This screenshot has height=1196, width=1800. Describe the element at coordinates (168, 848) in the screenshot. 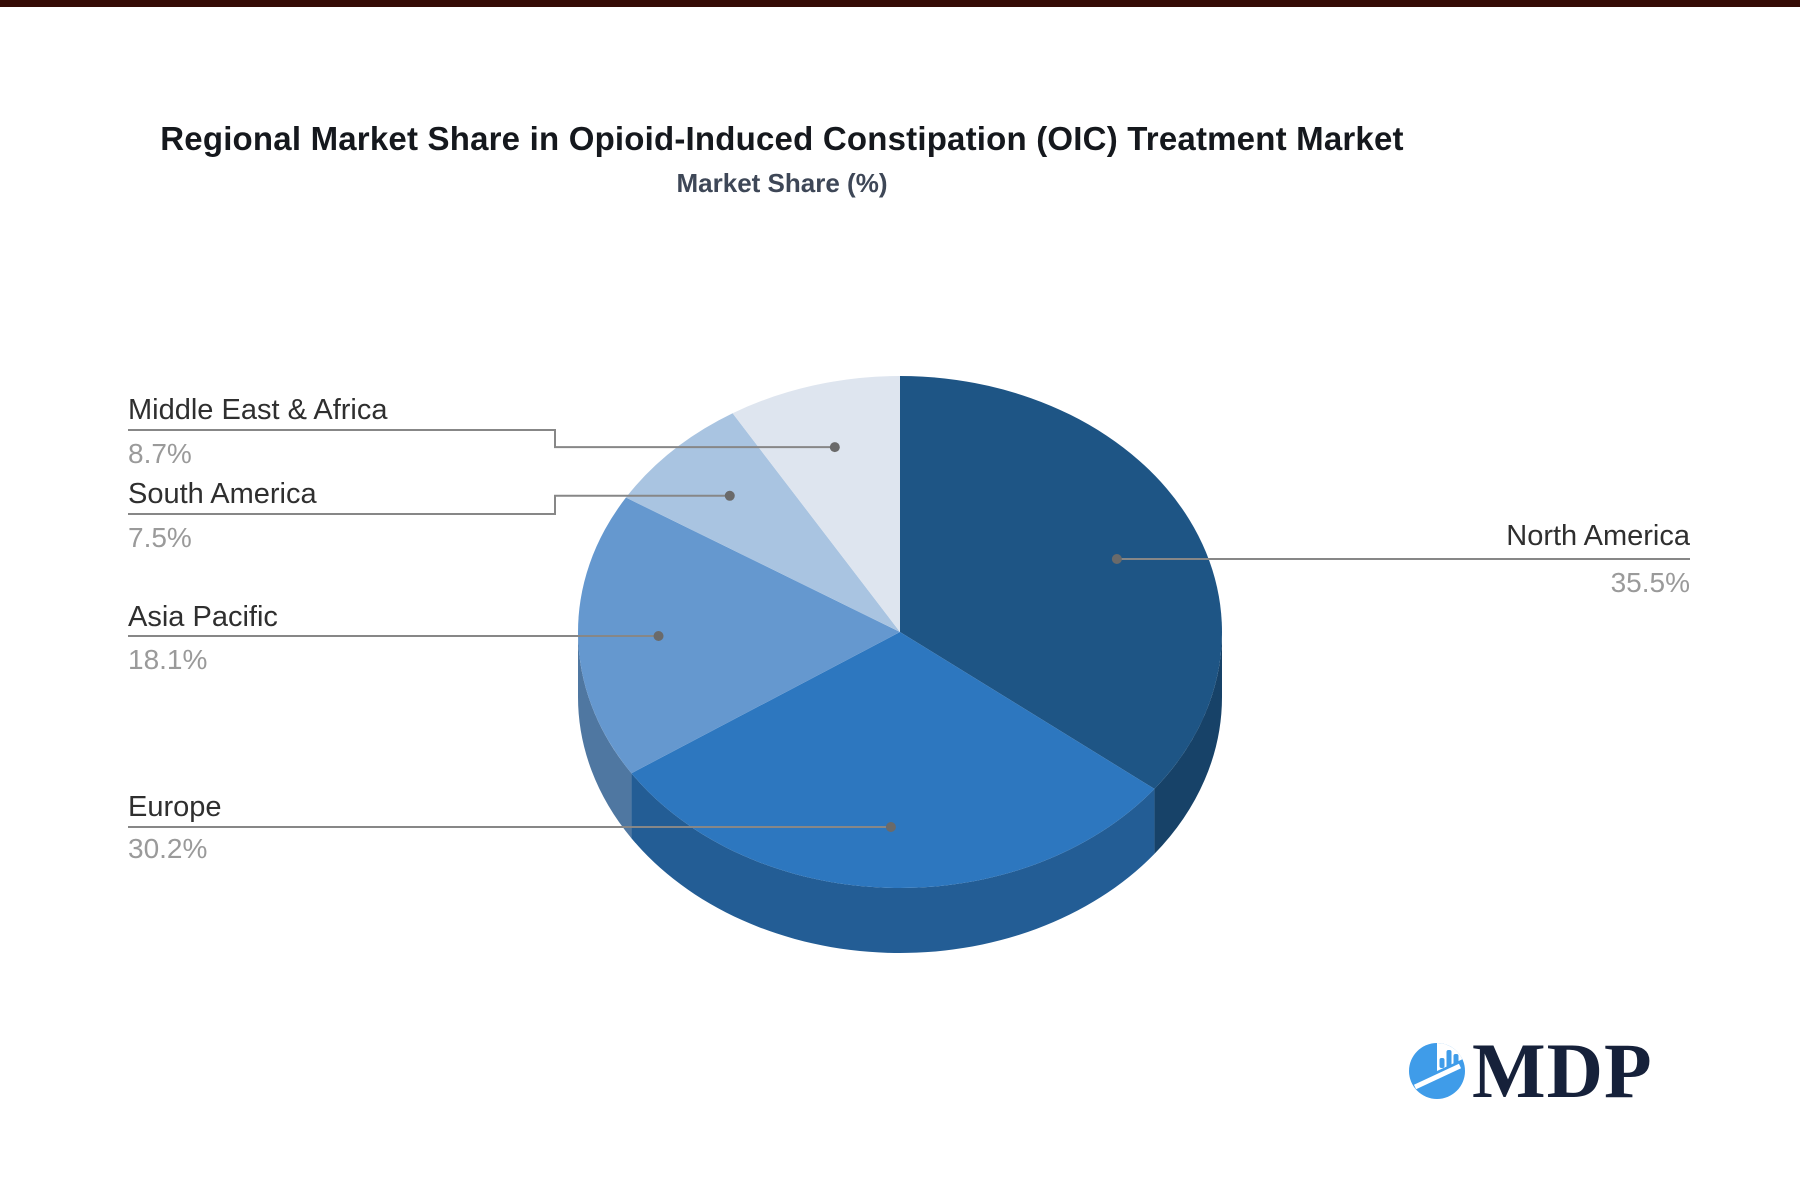

I see `callout-value-europe: 30.2%` at that location.